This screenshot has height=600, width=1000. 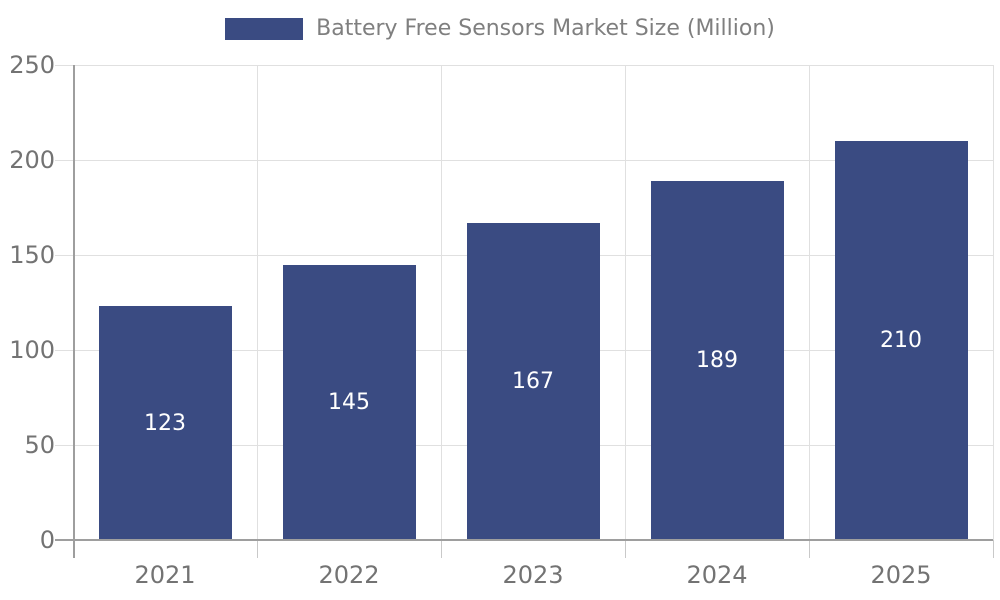 I want to click on bar-value-label: 189, so click(x=717, y=360).